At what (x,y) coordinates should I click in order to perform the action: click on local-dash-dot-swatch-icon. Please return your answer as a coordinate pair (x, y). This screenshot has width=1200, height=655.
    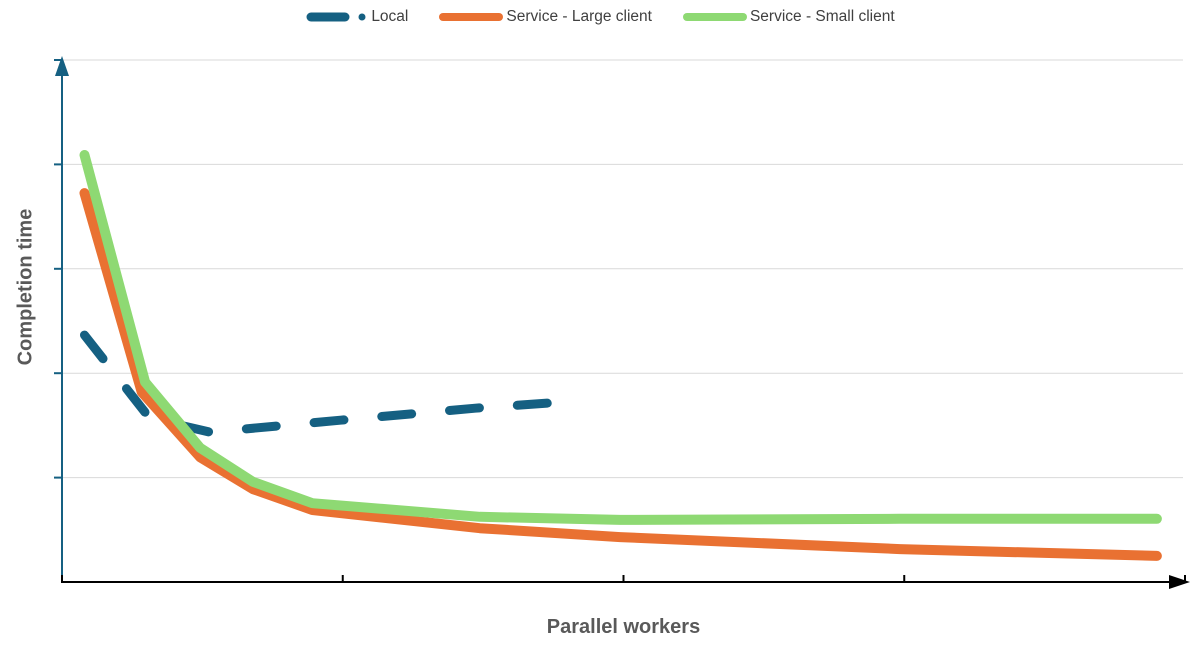
    Looking at the image, I should click on (336, 17).